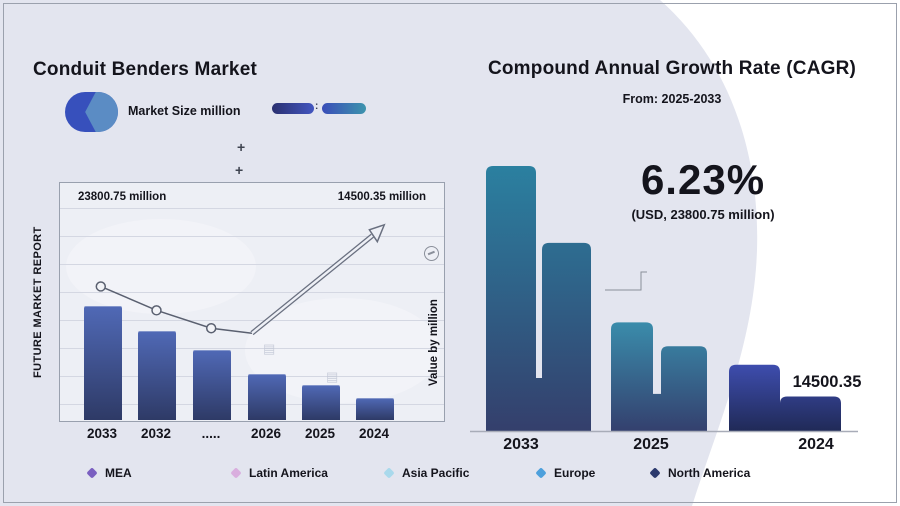 This screenshot has width=900, height=506. What do you see at coordinates (381, 197) in the screenshot?
I see `min-value-label: 14500.35 million` at bounding box center [381, 197].